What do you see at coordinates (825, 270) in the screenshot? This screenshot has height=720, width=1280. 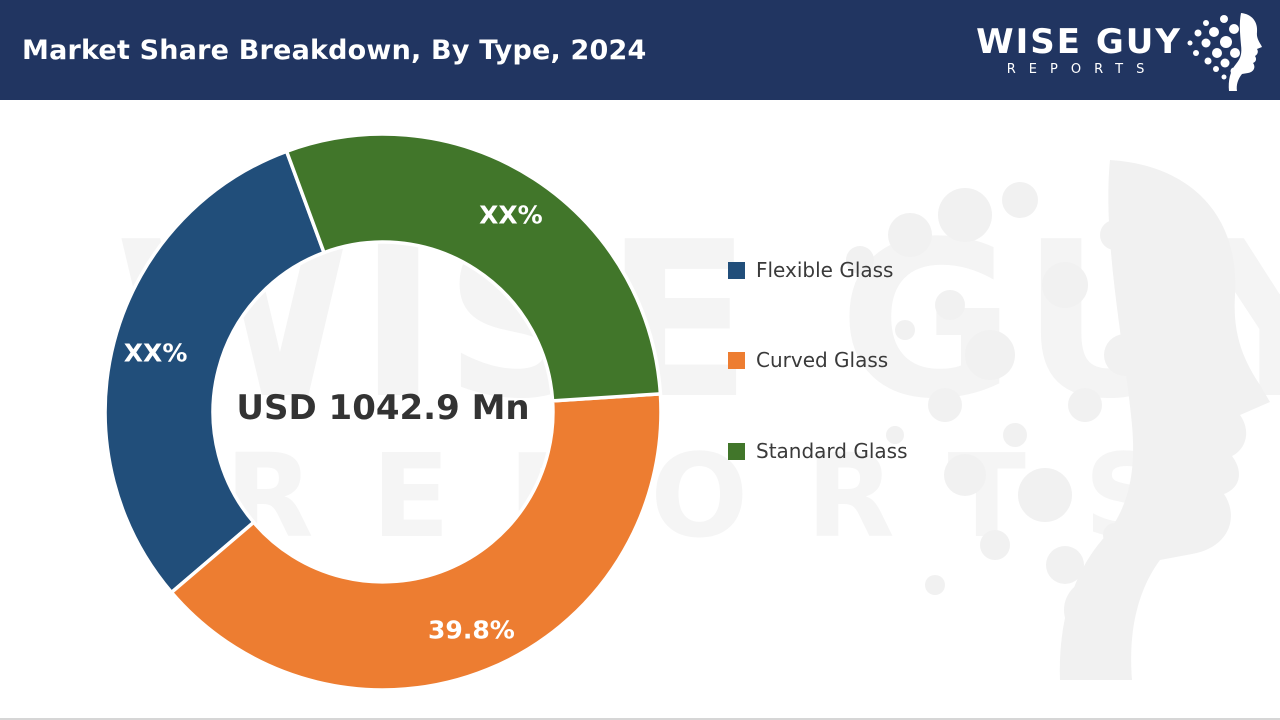 I see `legend-label: Flexible Glass` at bounding box center [825, 270].